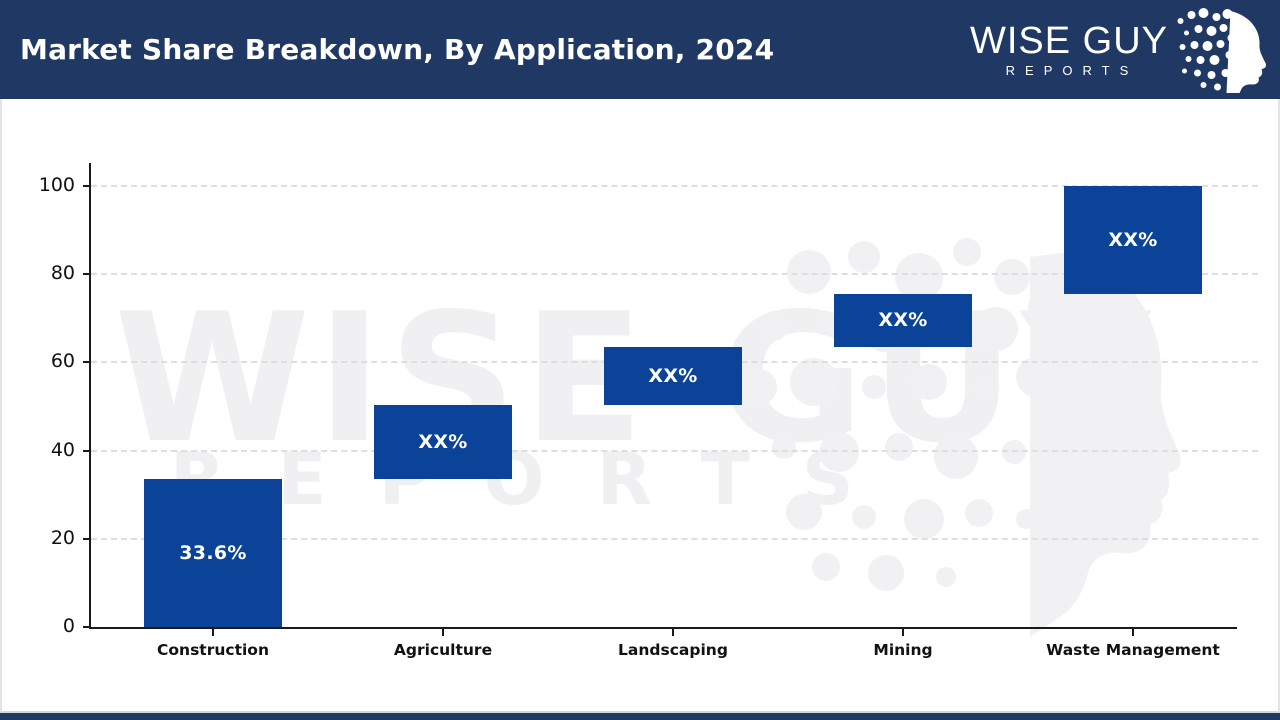 The height and width of the screenshot is (720, 1280). I want to click on y-tick-label: 60, so click(62, 361).